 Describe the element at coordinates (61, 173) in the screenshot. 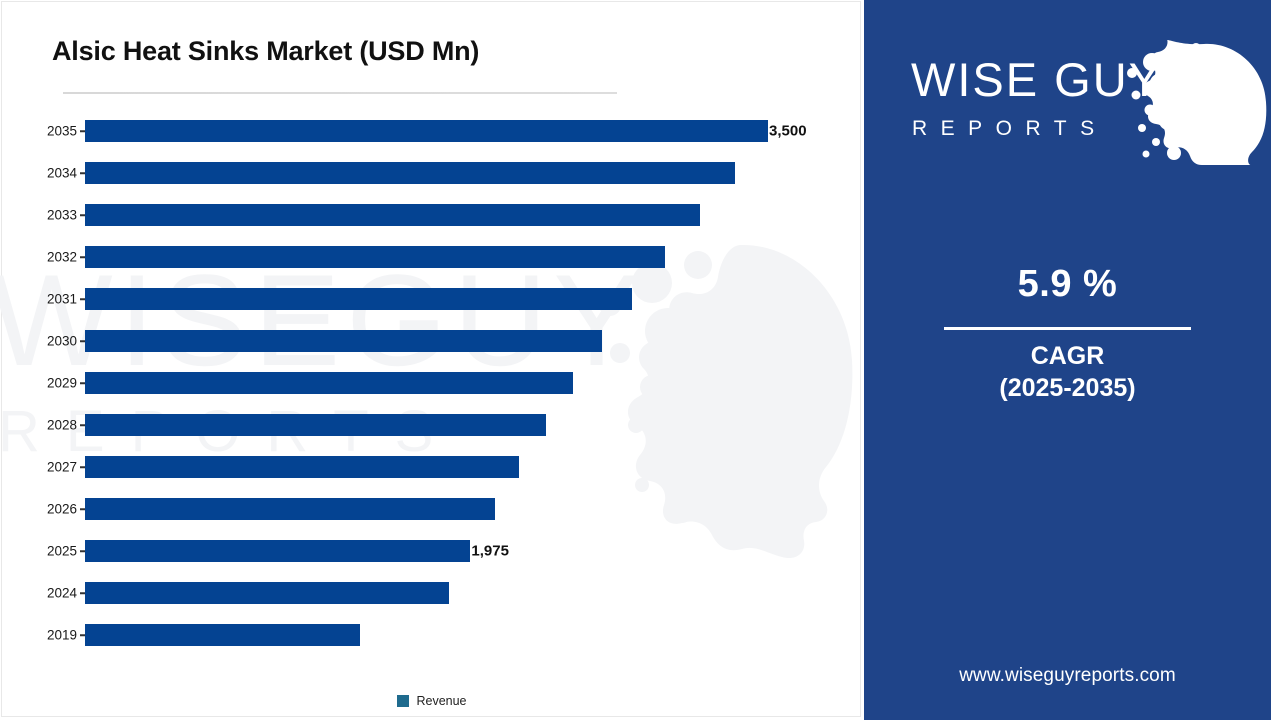

I see `y-axis-tick-label: 2034` at that location.